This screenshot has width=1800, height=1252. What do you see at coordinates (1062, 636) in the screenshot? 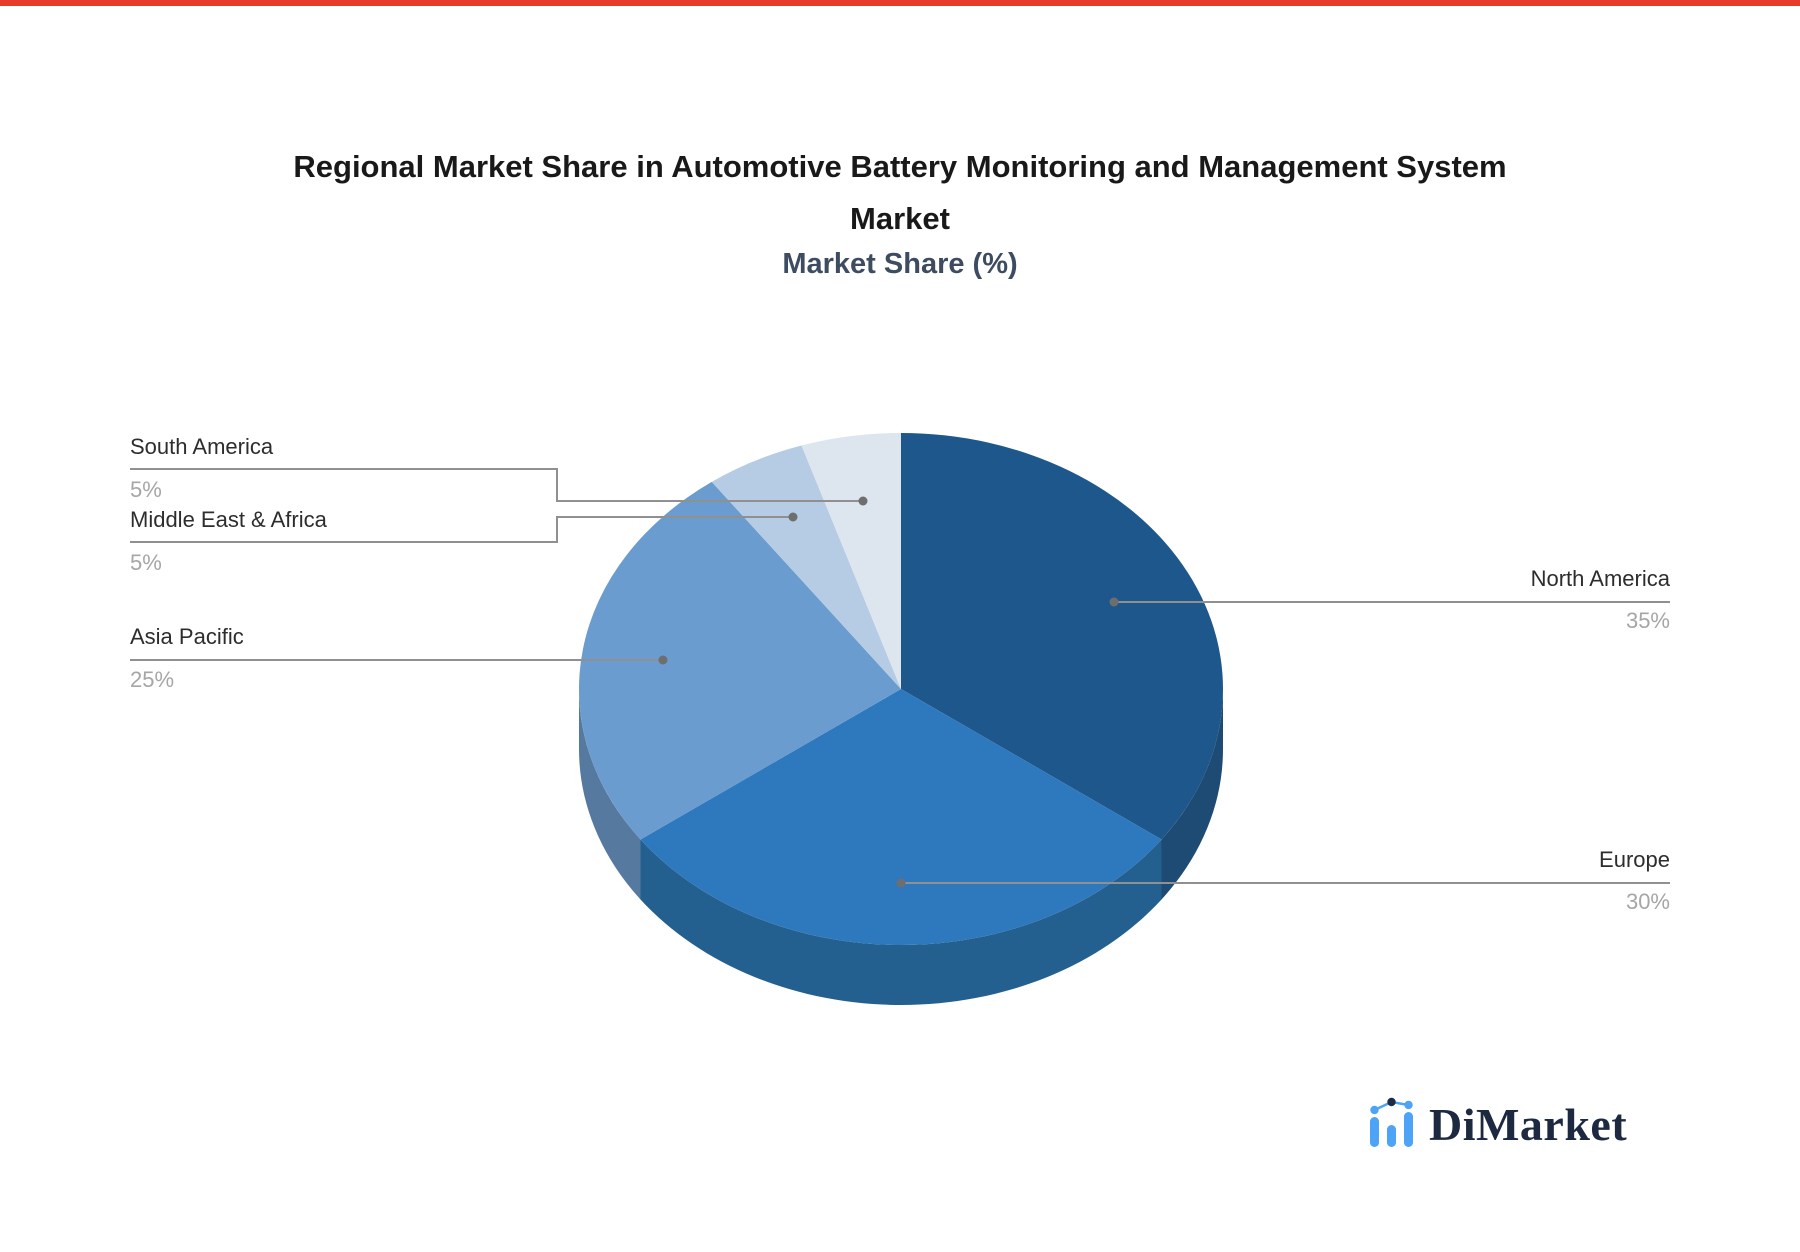
I see `pie-slice-north-america` at bounding box center [1062, 636].